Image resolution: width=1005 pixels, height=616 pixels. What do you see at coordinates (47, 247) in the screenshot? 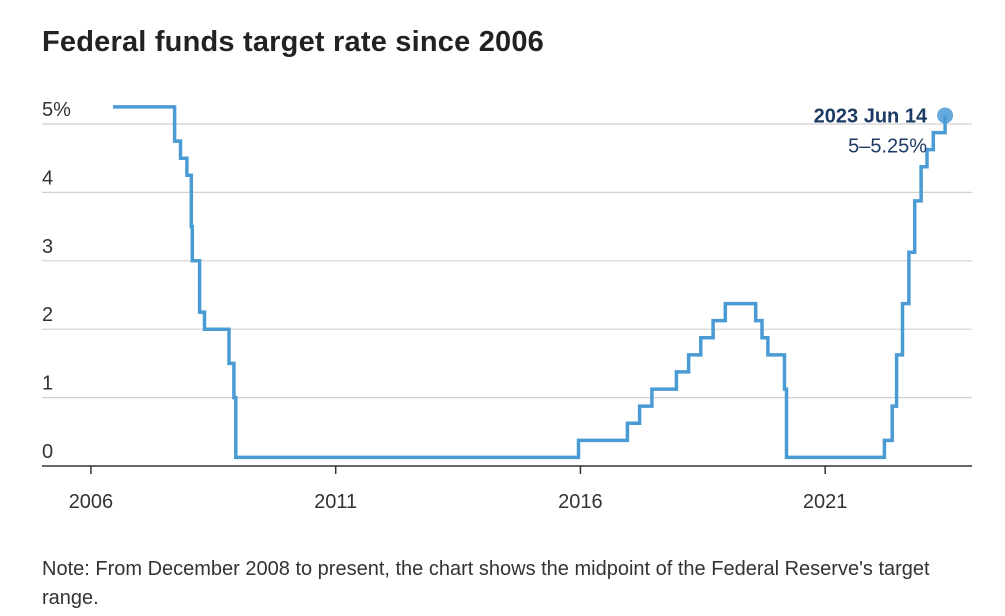
I see `y-tick-label: 3` at bounding box center [47, 247].